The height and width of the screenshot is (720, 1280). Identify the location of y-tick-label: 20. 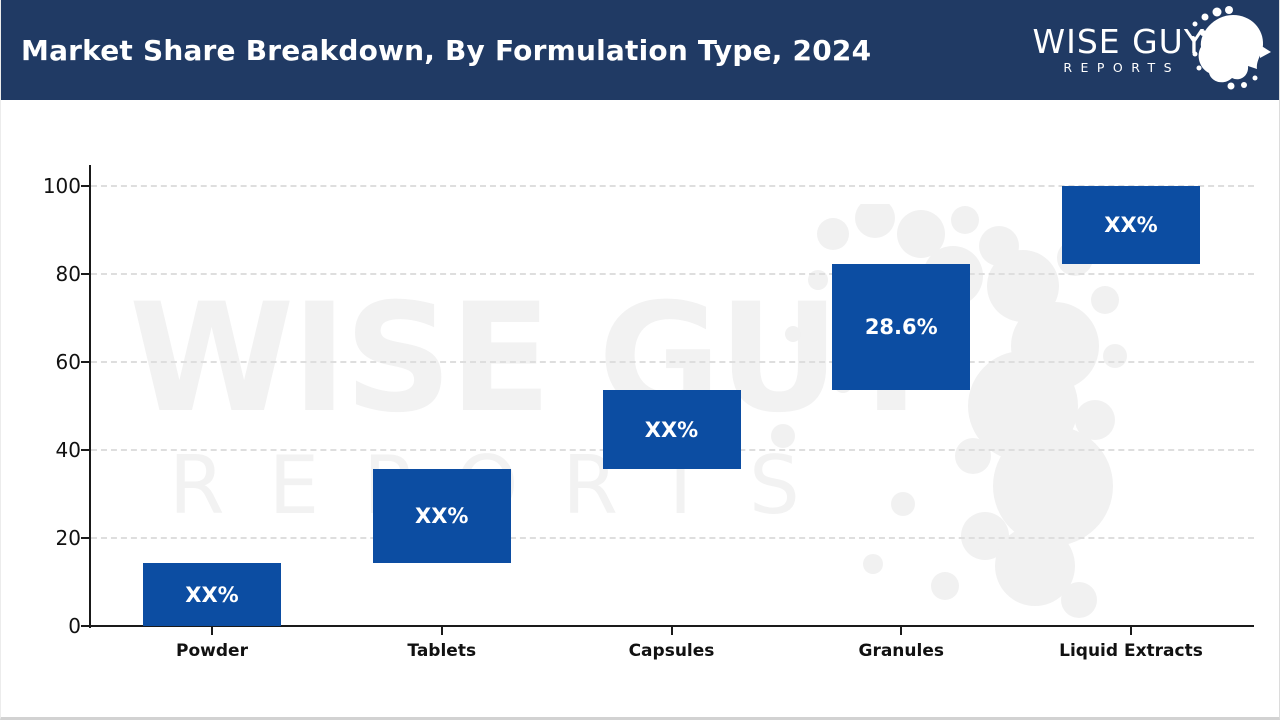
(68, 538).